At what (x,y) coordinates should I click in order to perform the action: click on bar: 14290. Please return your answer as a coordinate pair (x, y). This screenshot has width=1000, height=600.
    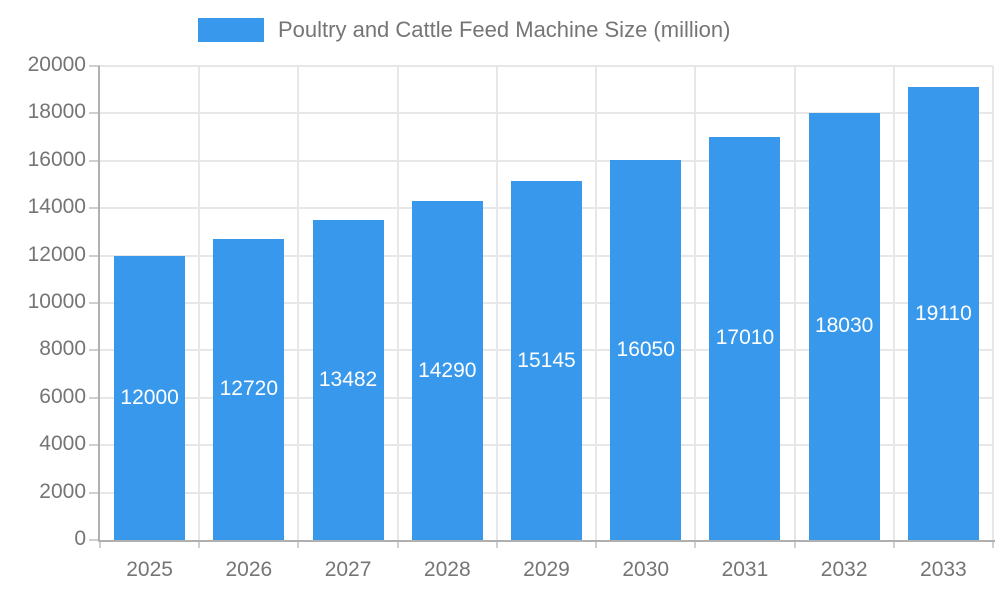
    Looking at the image, I should click on (447, 370).